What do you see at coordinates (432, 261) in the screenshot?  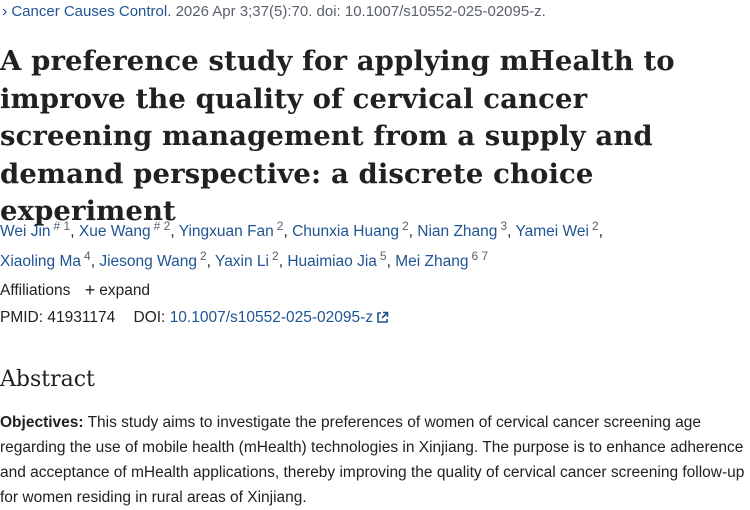 I see `author-link: Mei Zhang` at bounding box center [432, 261].